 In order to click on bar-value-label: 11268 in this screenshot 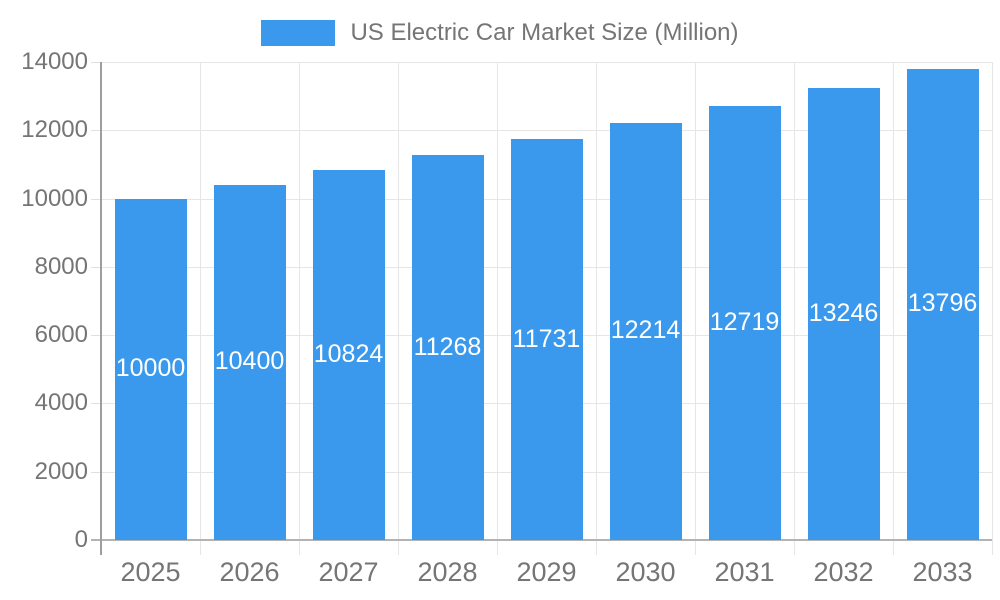, I will do `click(447, 346)`.